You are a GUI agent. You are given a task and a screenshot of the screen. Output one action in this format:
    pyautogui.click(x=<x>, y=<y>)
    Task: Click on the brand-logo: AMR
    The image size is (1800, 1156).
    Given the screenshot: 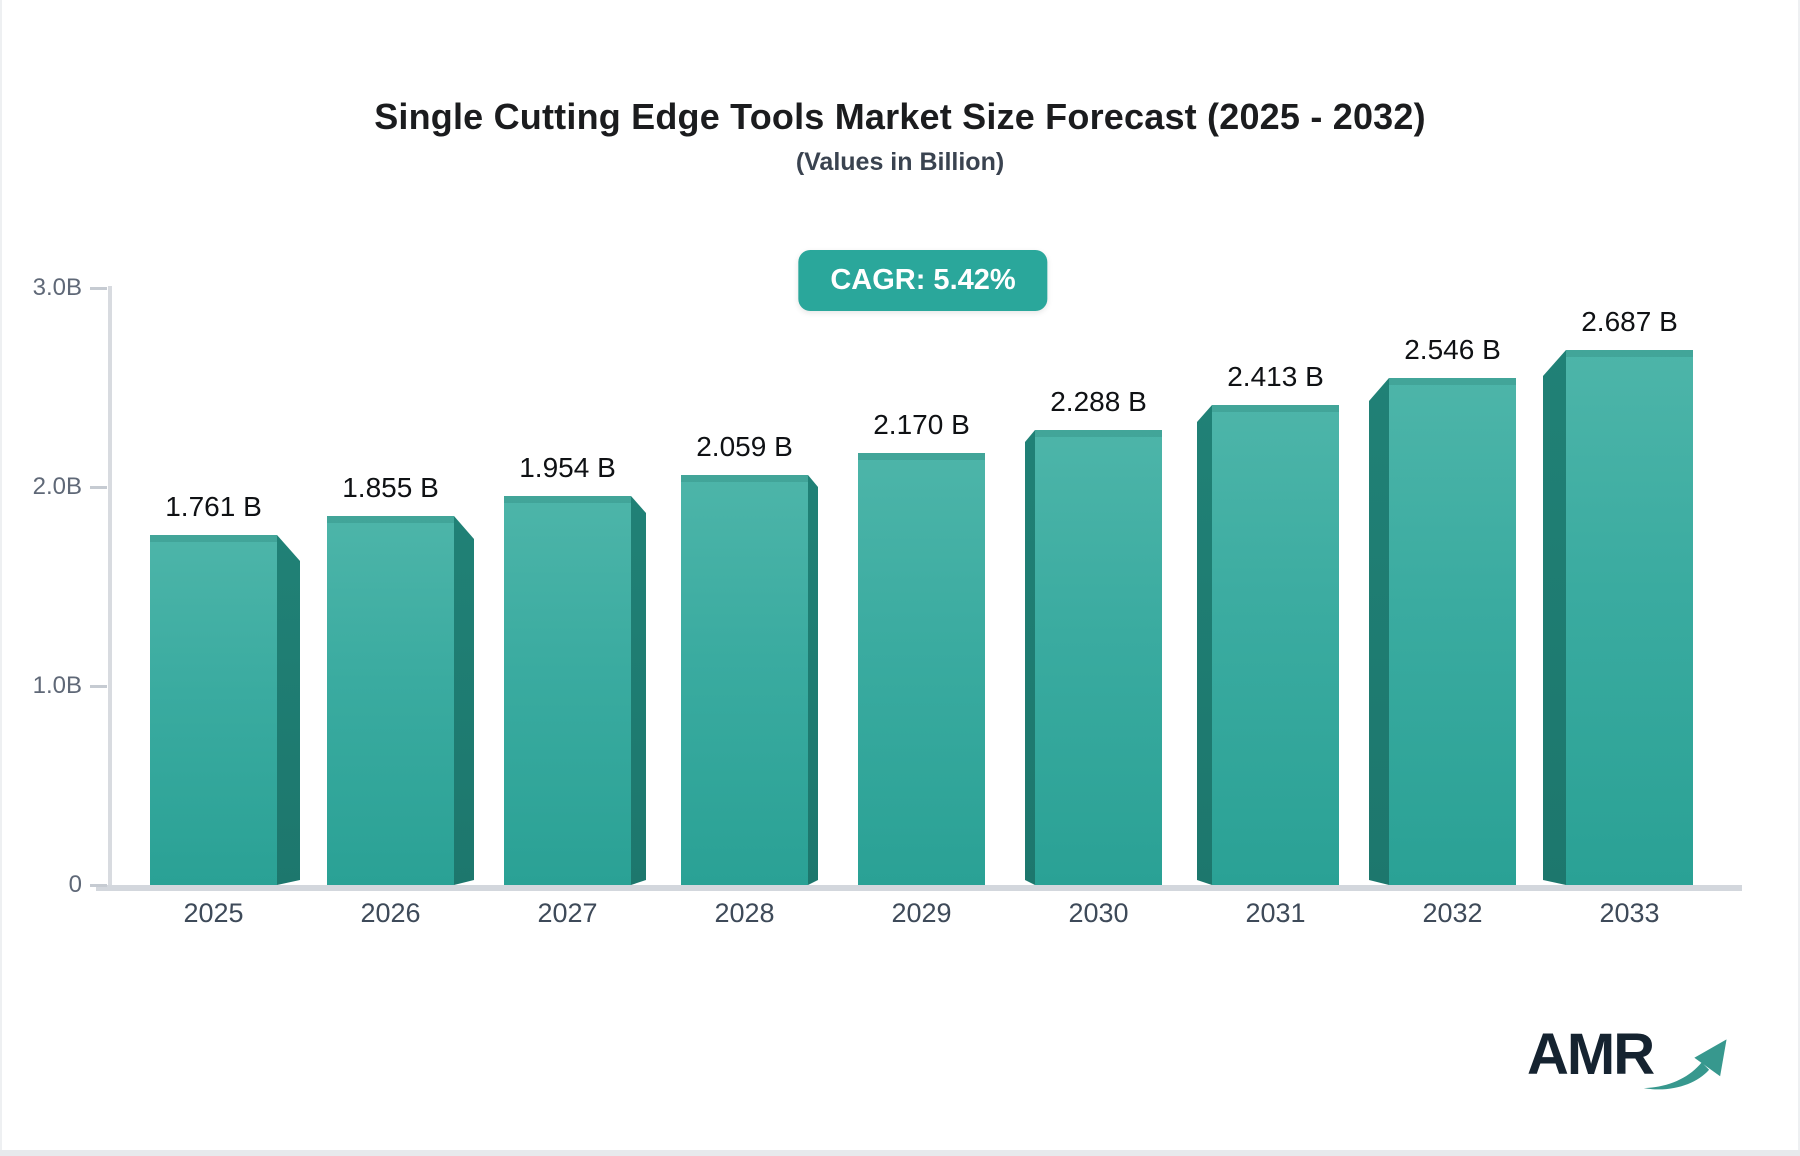 What is the action you would take?
    pyautogui.click(x=1630, y=1063)
    